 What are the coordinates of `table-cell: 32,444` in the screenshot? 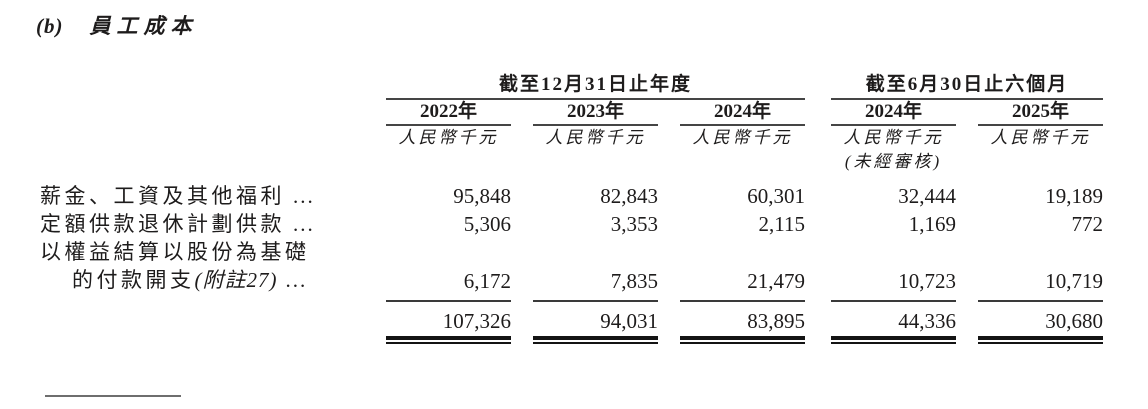 It's located at (927, 196).